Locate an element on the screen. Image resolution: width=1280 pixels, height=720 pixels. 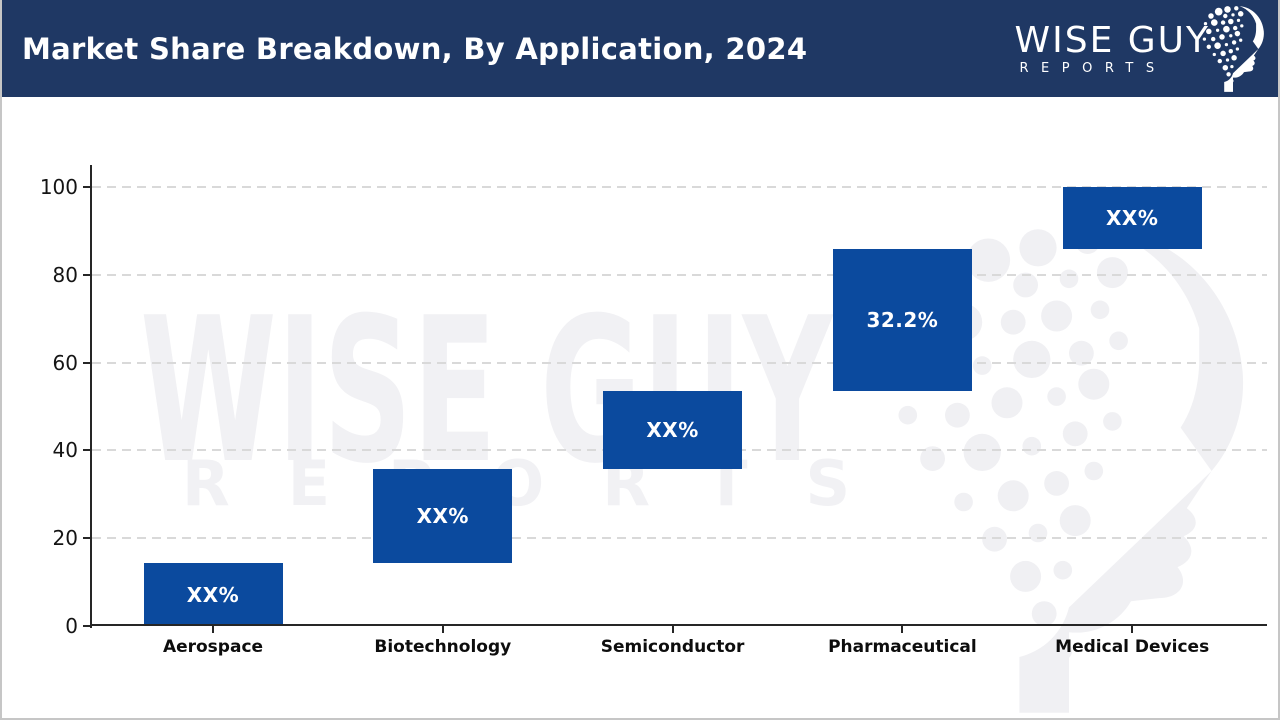
x-tick-biotechnology is located at coordinates (442, 629).